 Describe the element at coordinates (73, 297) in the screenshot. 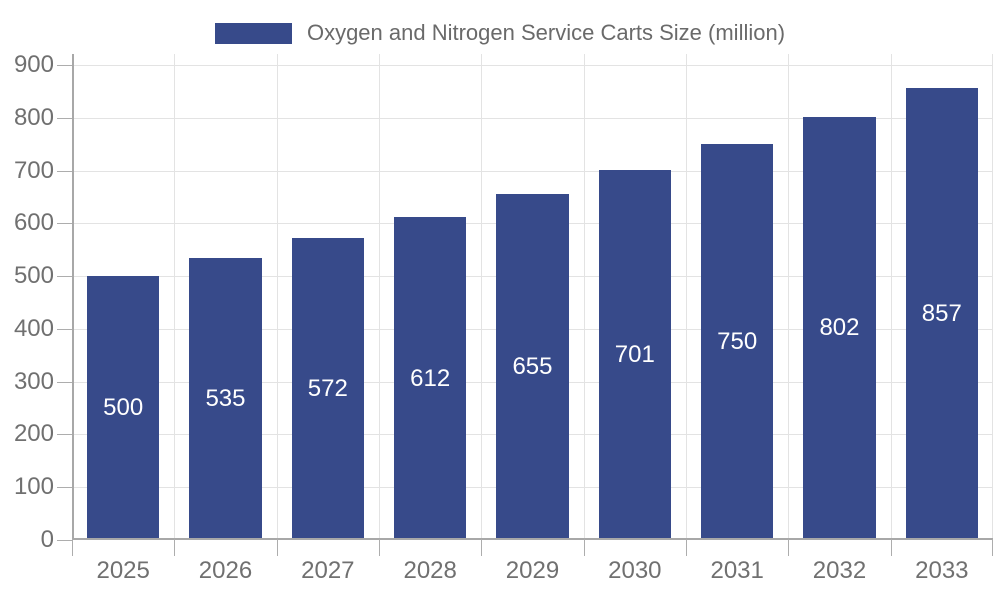

I see `y-axis-line` at that location.